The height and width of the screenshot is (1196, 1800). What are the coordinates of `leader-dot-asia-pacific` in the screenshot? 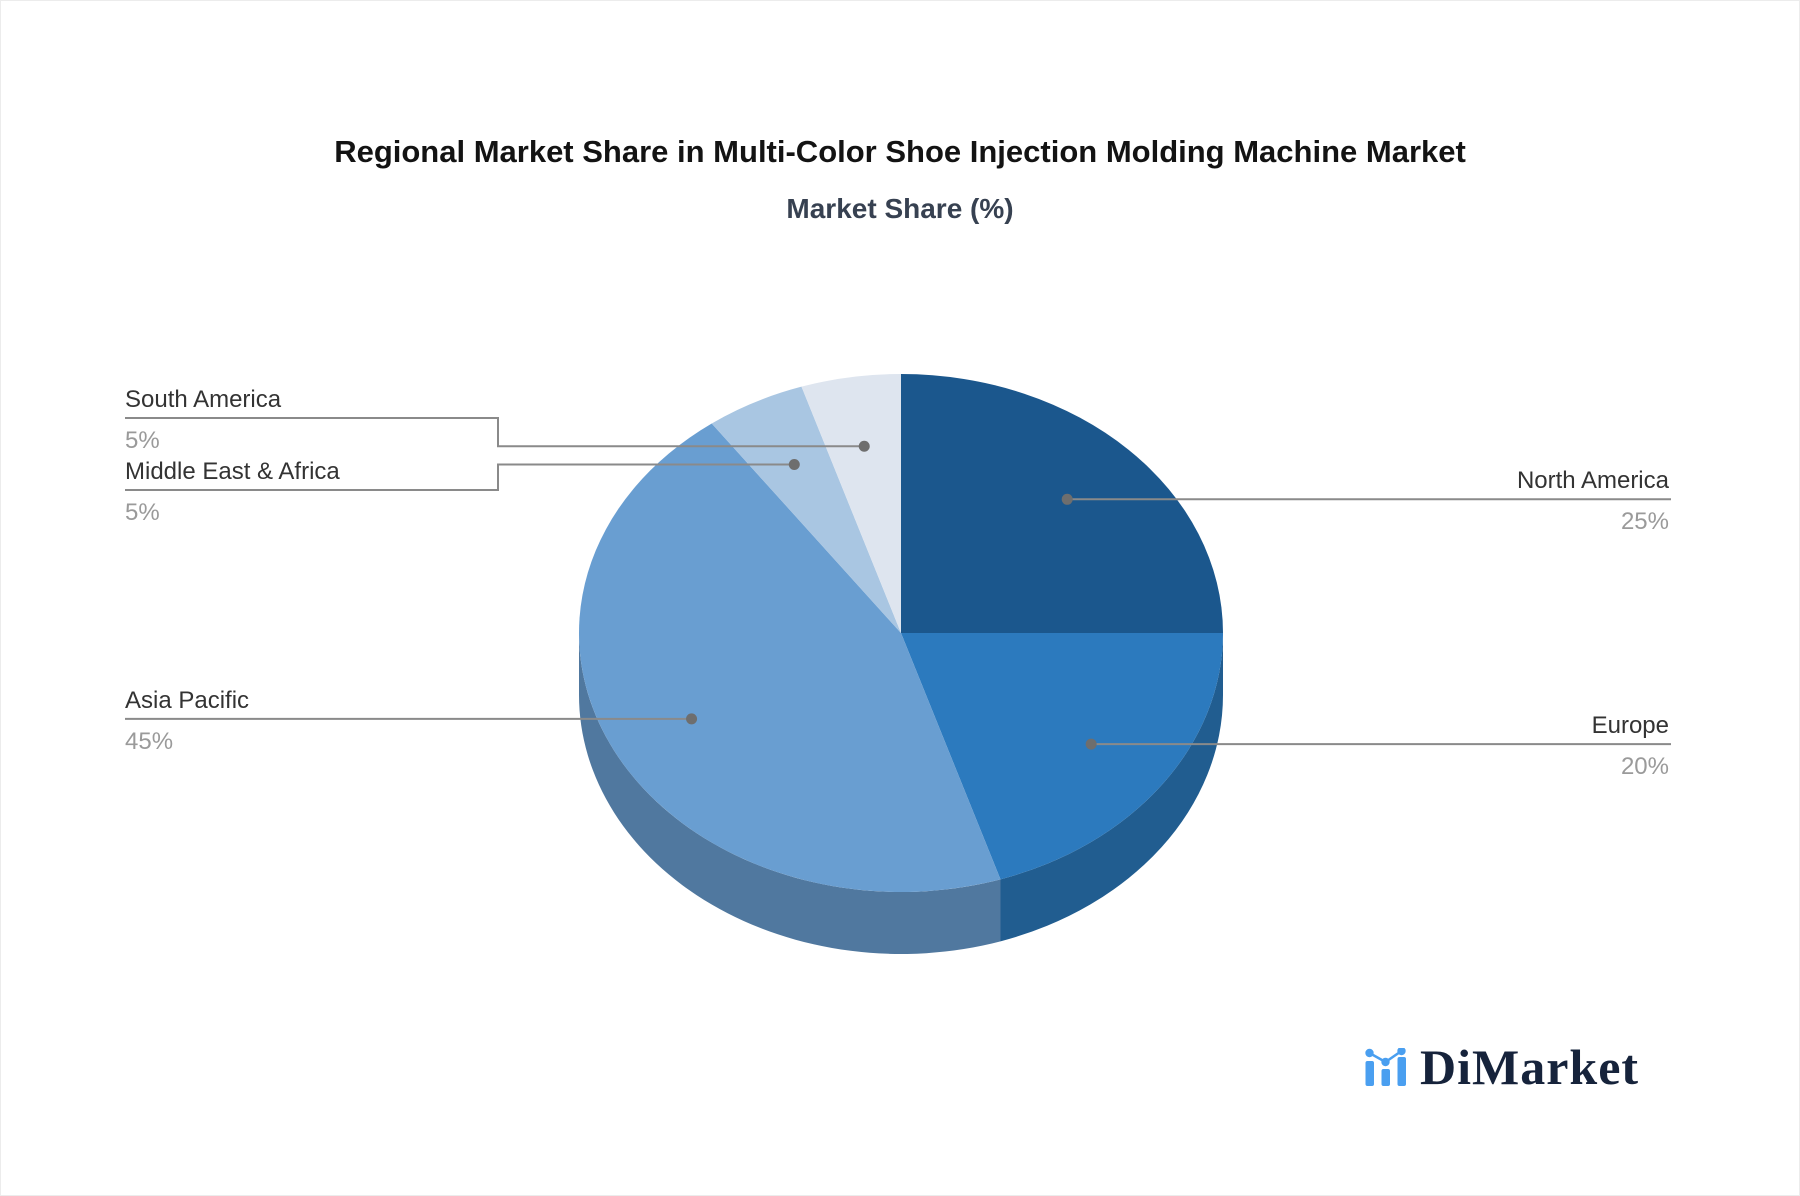 It's located at (692, 719).